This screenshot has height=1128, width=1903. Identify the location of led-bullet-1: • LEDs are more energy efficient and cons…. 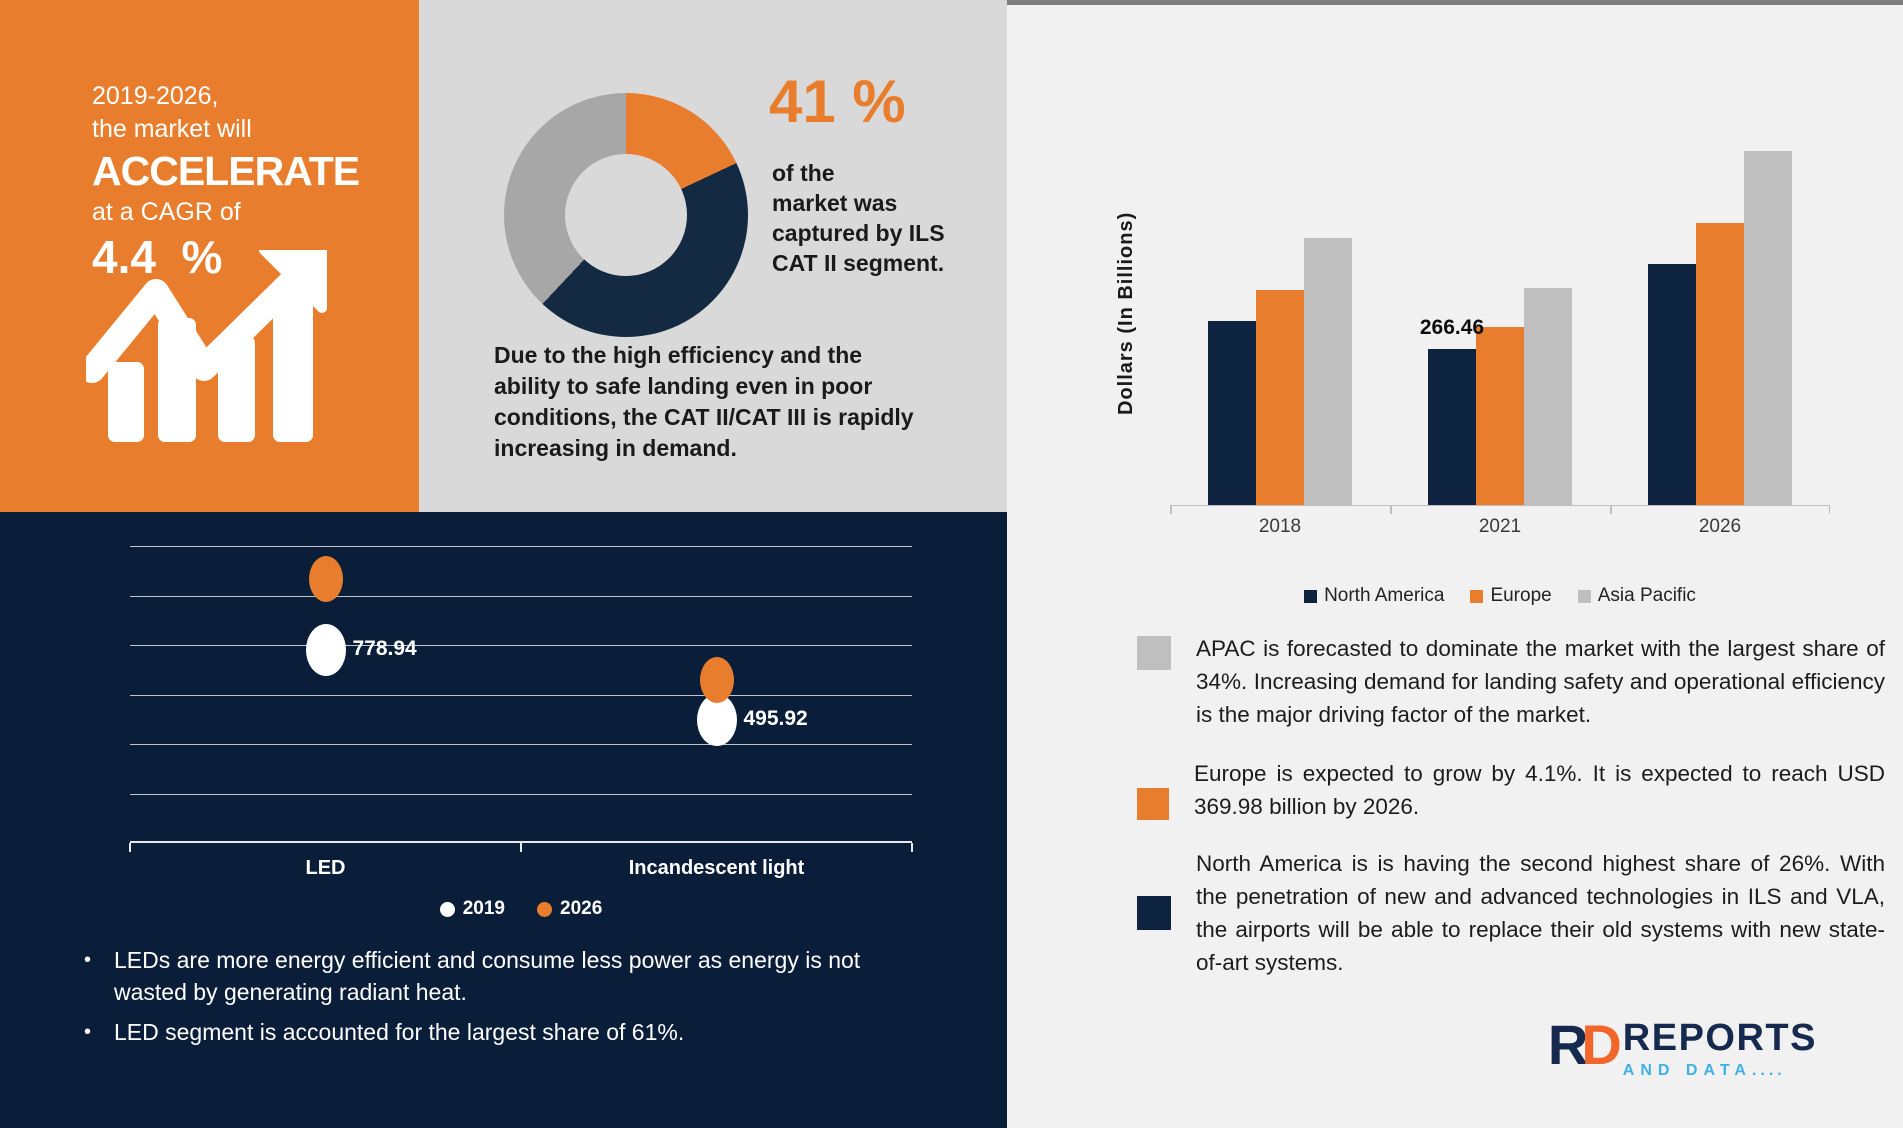
(492, 976).